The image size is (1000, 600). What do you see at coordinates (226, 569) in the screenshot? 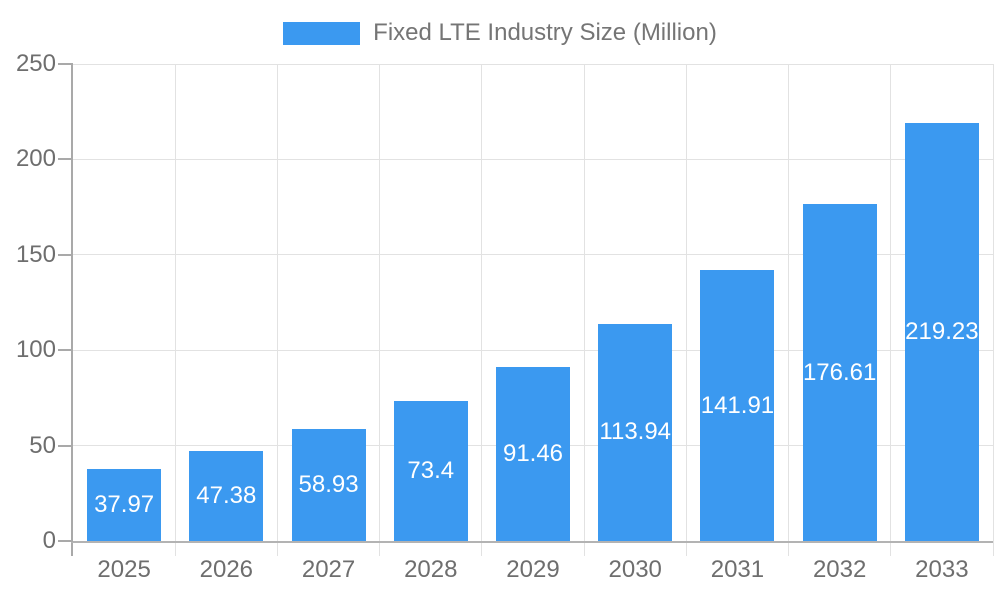
I see `x-axis-label-2026: 2026` at bounding box center [226, 569].